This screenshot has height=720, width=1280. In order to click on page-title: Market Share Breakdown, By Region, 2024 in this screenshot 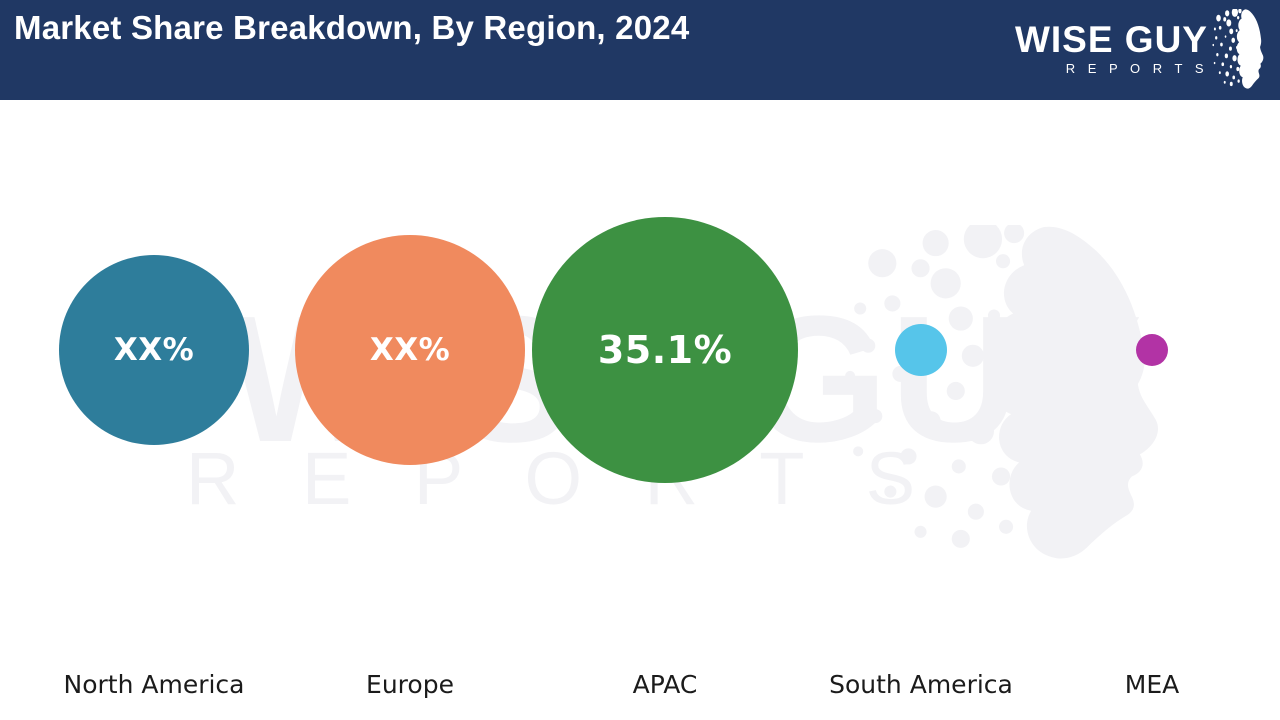, I will do `click(352, 27)`.